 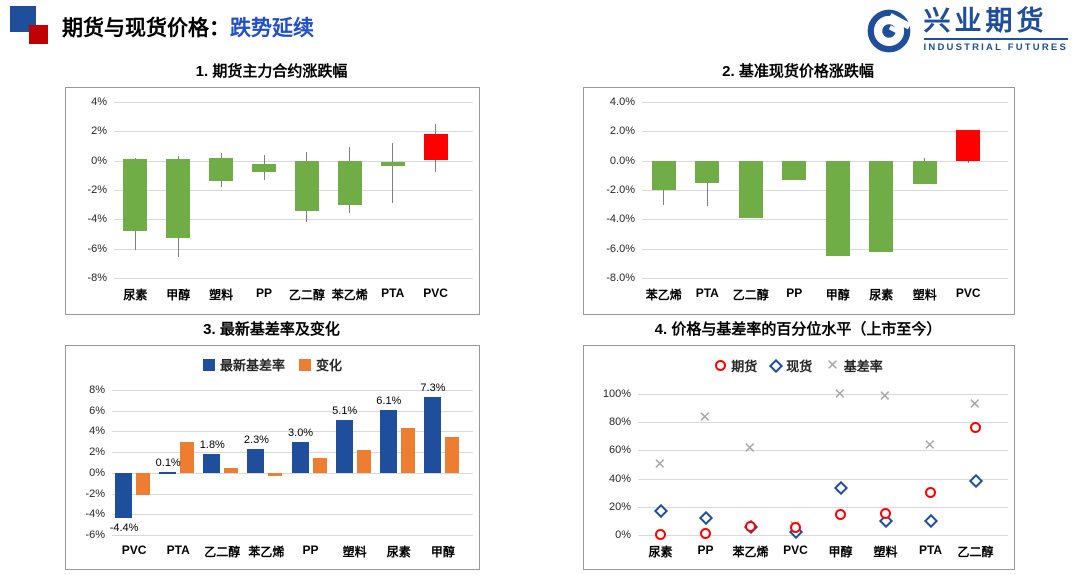 I want to click on y-tick-label: 2%, so click(x=99, y=131).